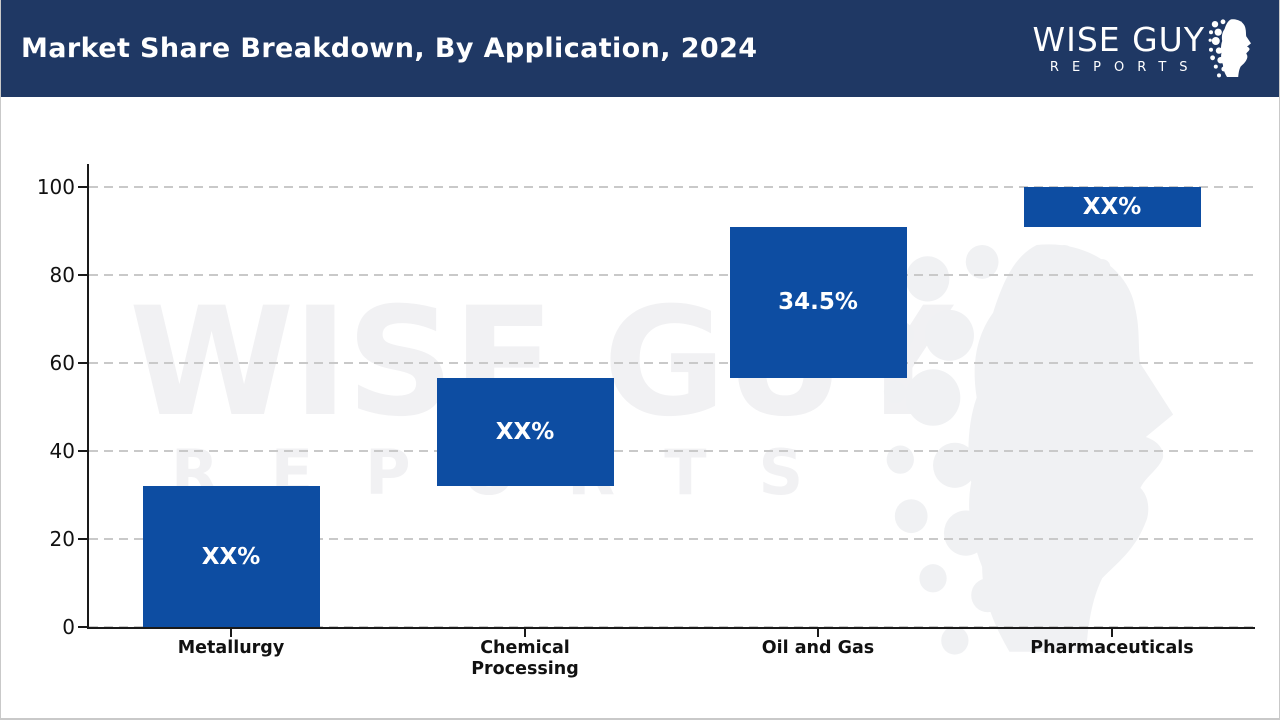 This screenshot has height=720, width=1280. I want to click on logo-wordmark: WISE GUY, so click(1118, 39).